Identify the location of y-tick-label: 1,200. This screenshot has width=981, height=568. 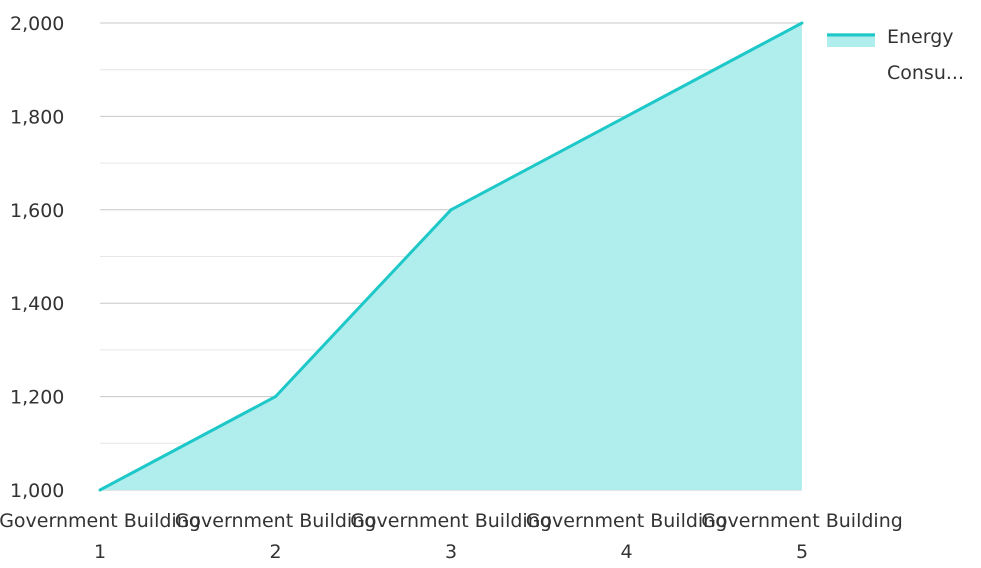
(37, 398).